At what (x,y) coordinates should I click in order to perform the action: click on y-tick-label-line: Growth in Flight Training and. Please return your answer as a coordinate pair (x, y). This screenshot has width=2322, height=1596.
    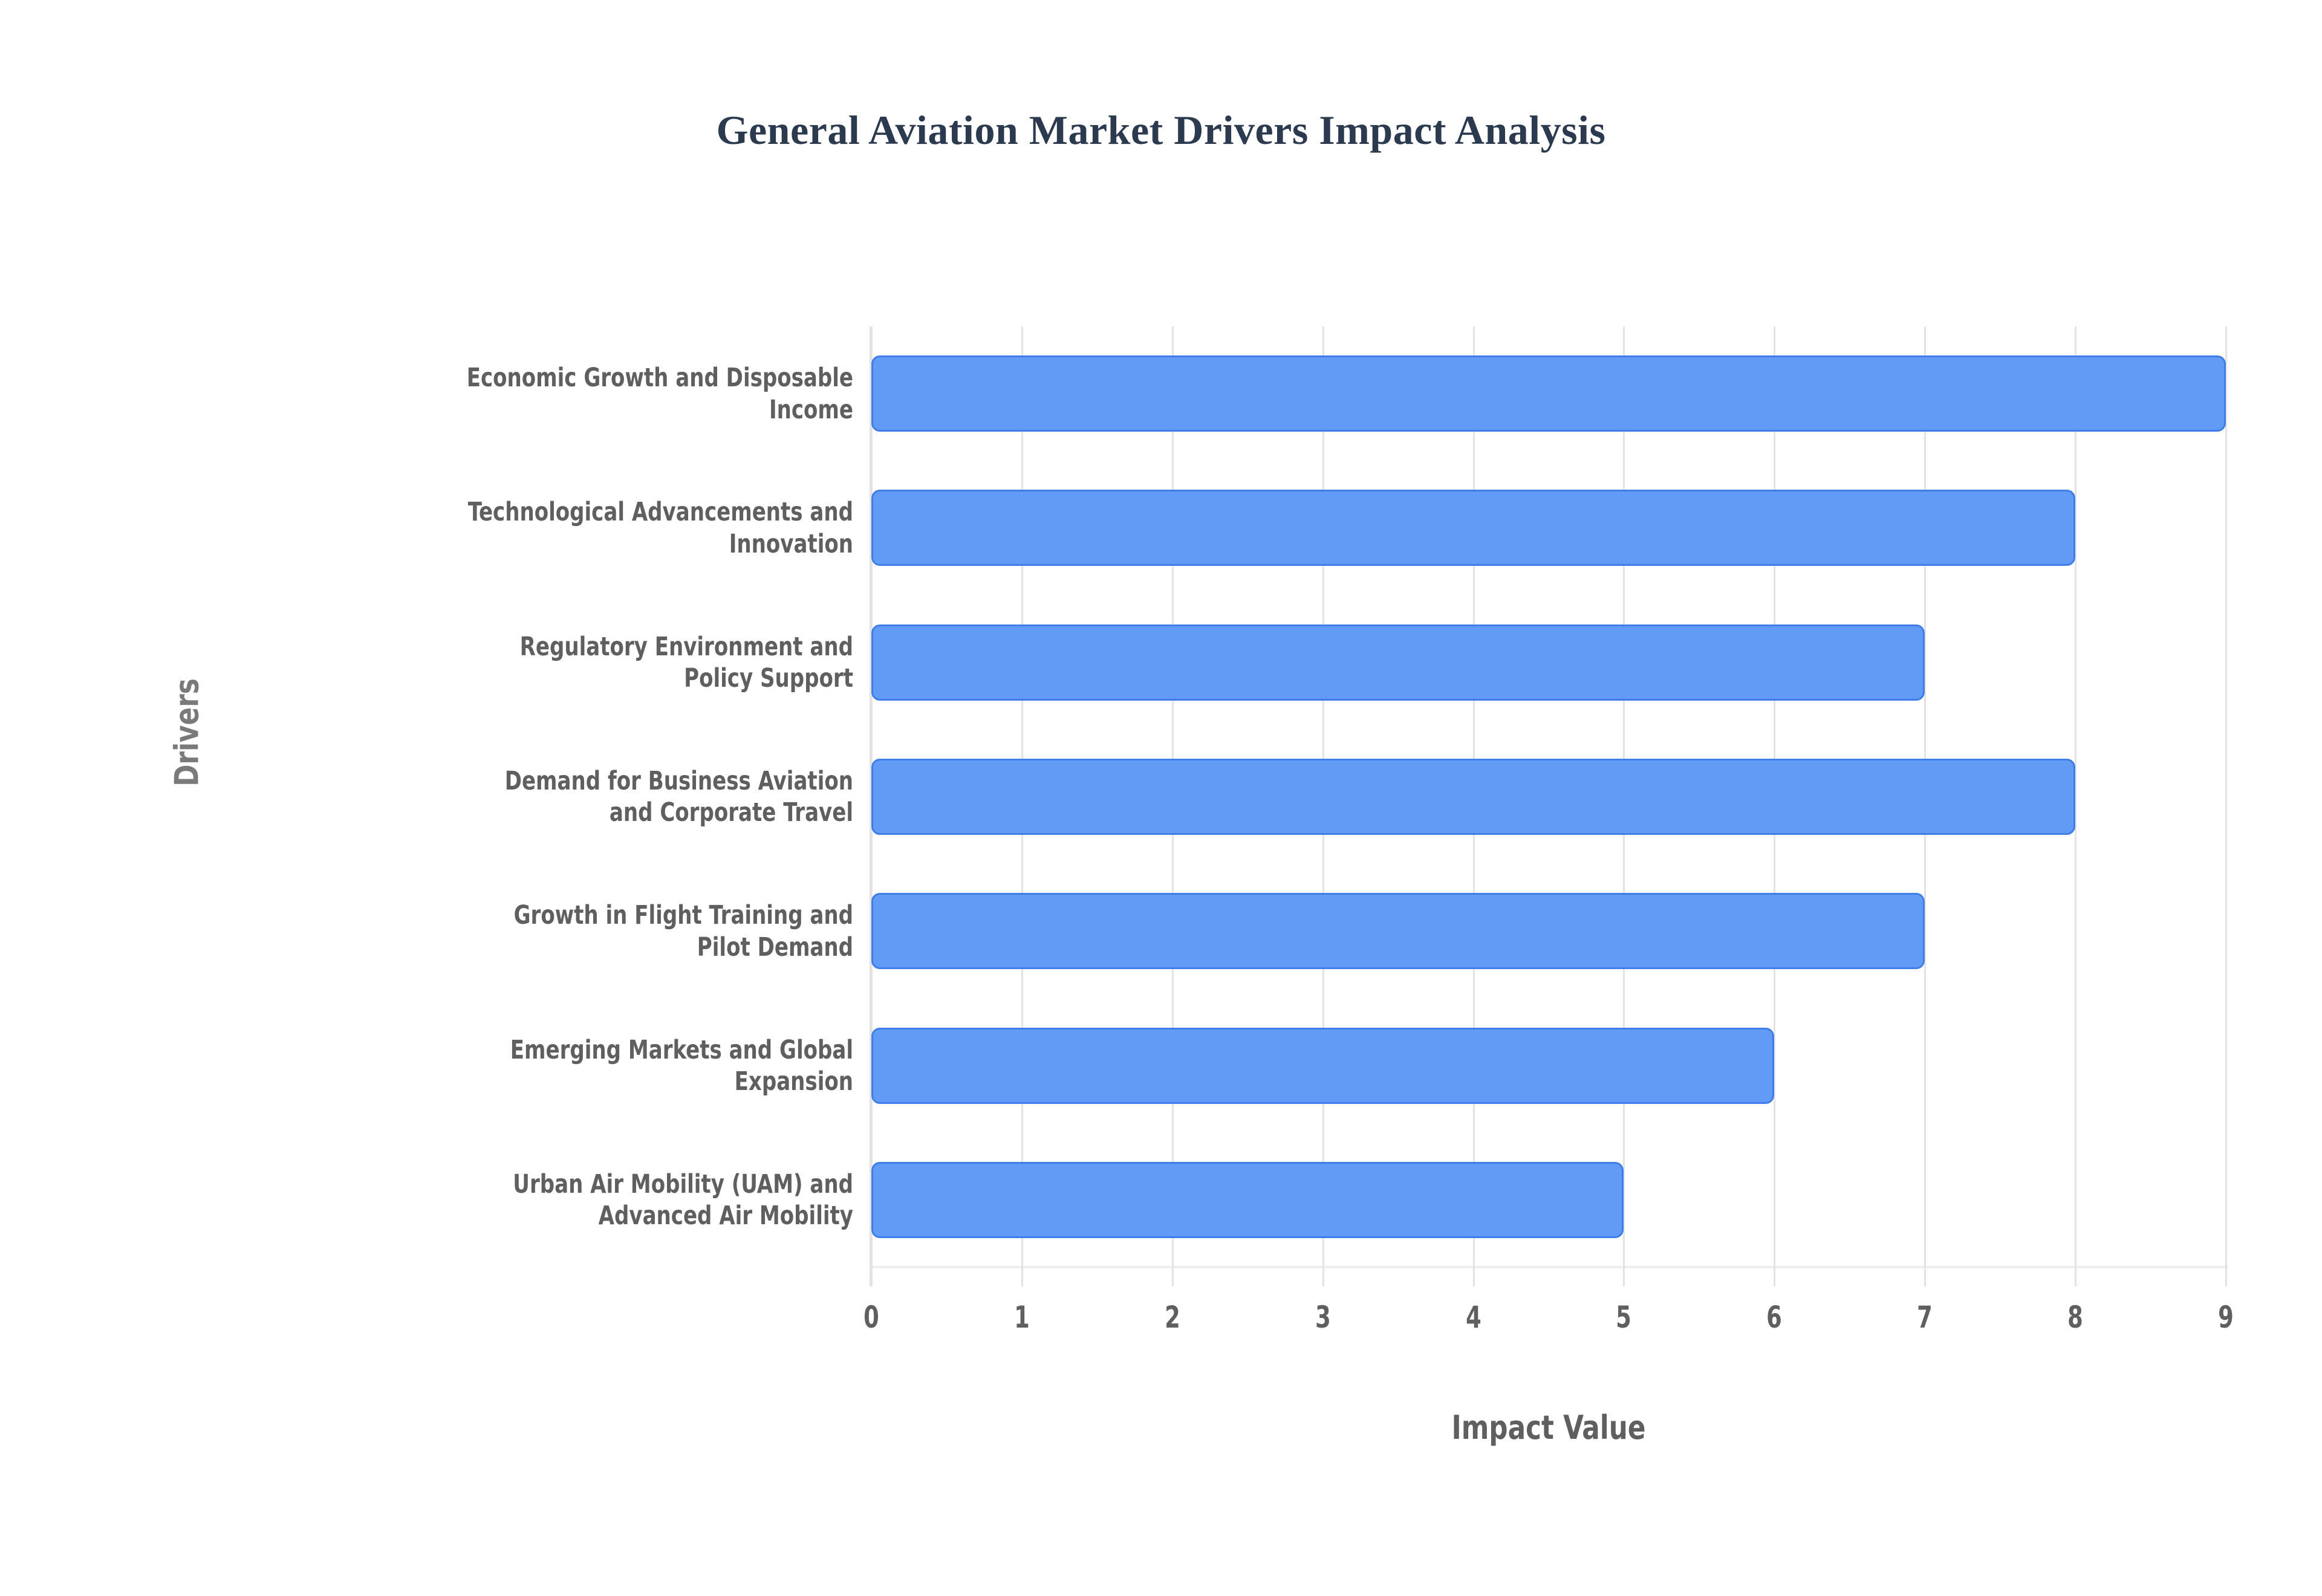
    Looking at the image, I should click on (683, 915).